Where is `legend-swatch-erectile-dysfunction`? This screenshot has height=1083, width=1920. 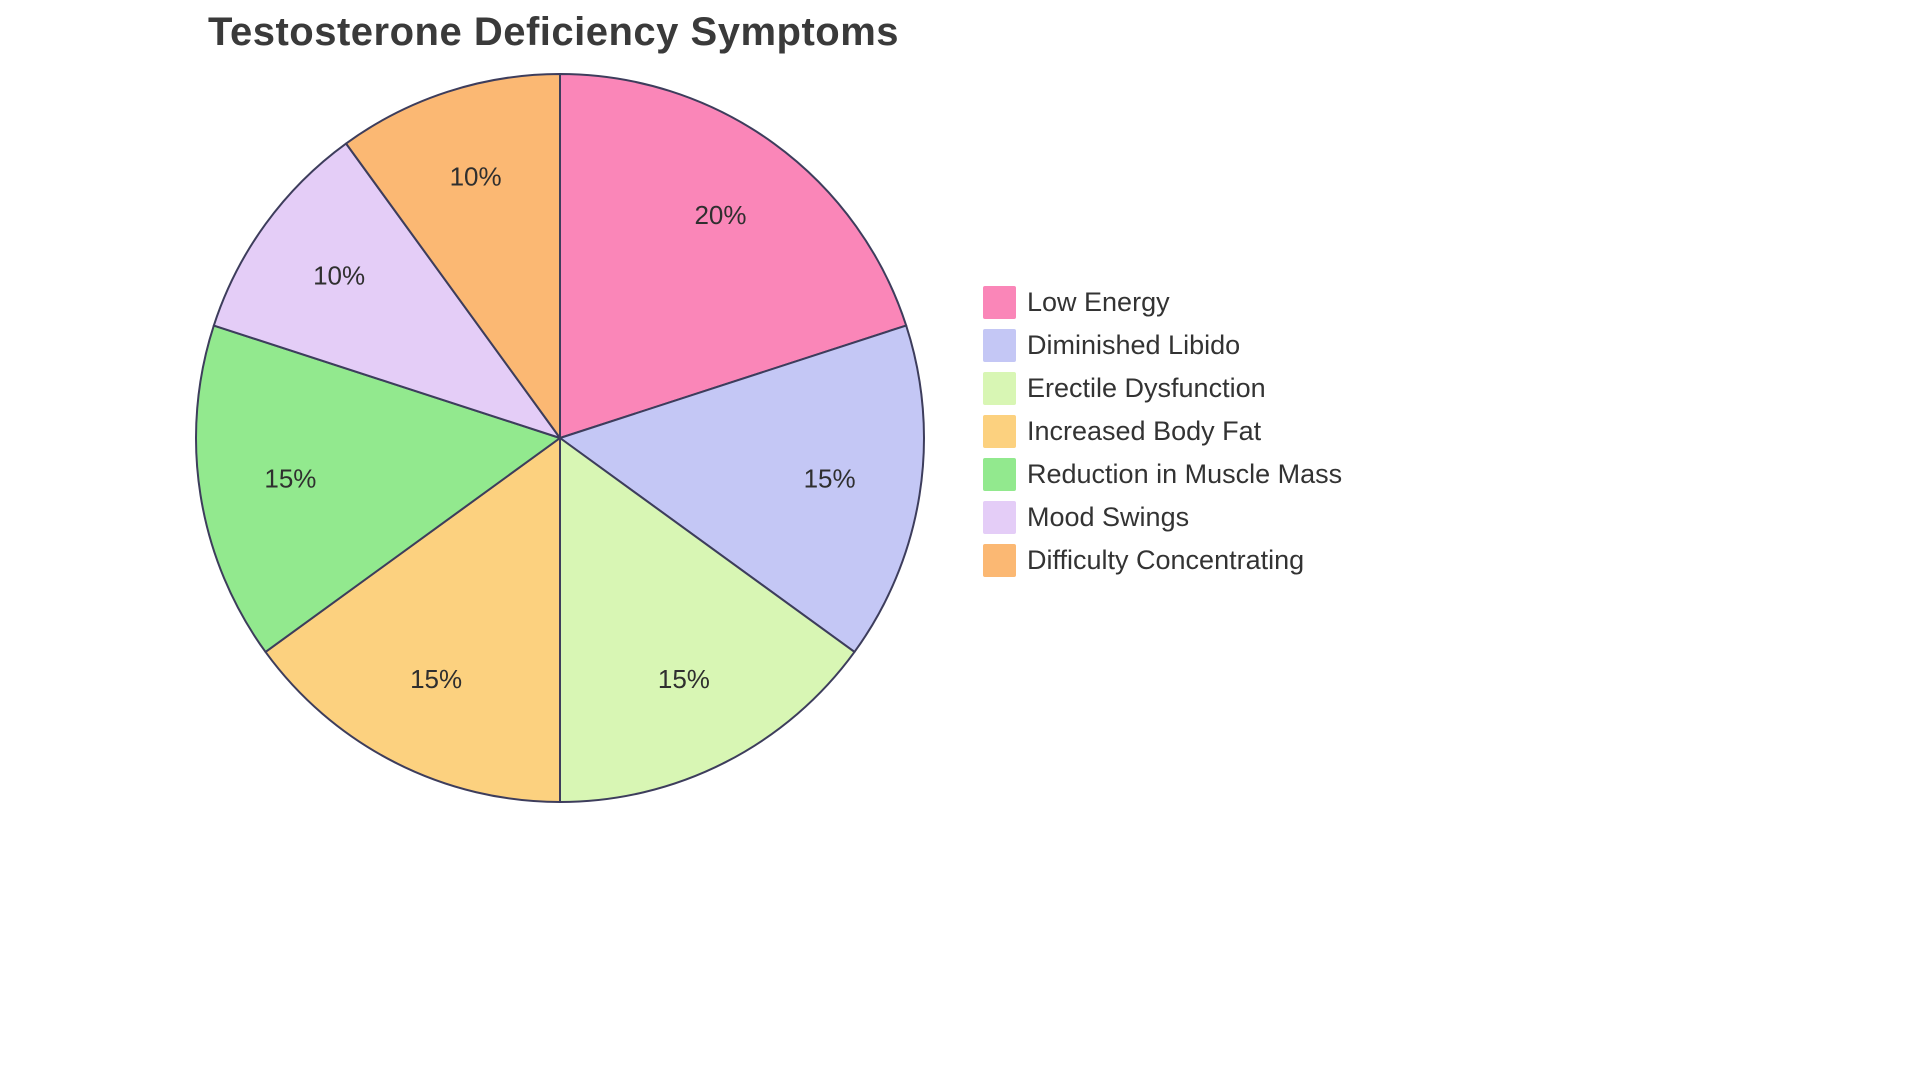 legend-swatch-erectile-dysfunction is located at coordinates (999, 388).